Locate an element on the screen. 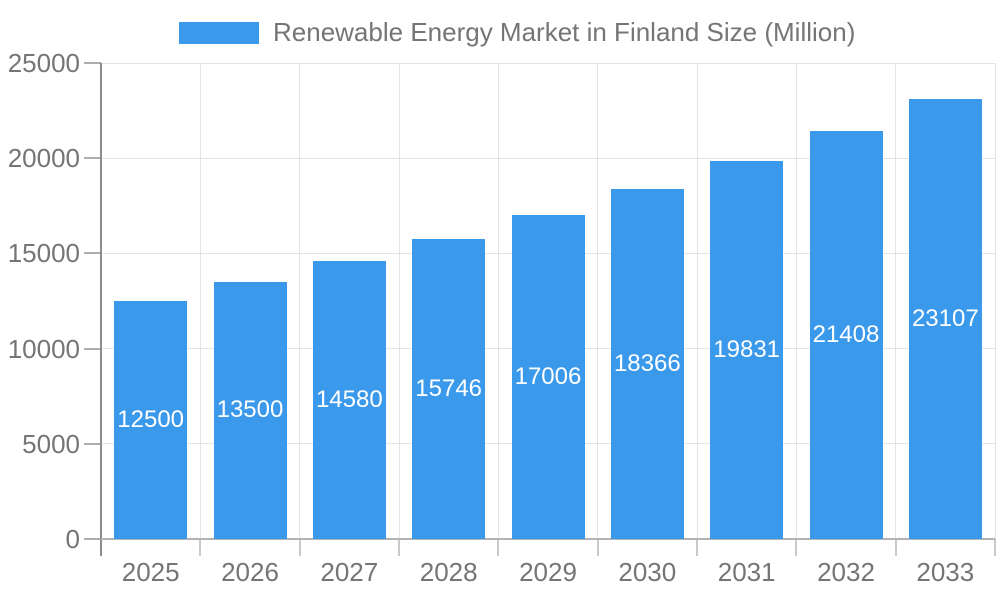 The height and width of the screenshot is (600, 1000). y-axis-line is located at coordinates (101, 309).